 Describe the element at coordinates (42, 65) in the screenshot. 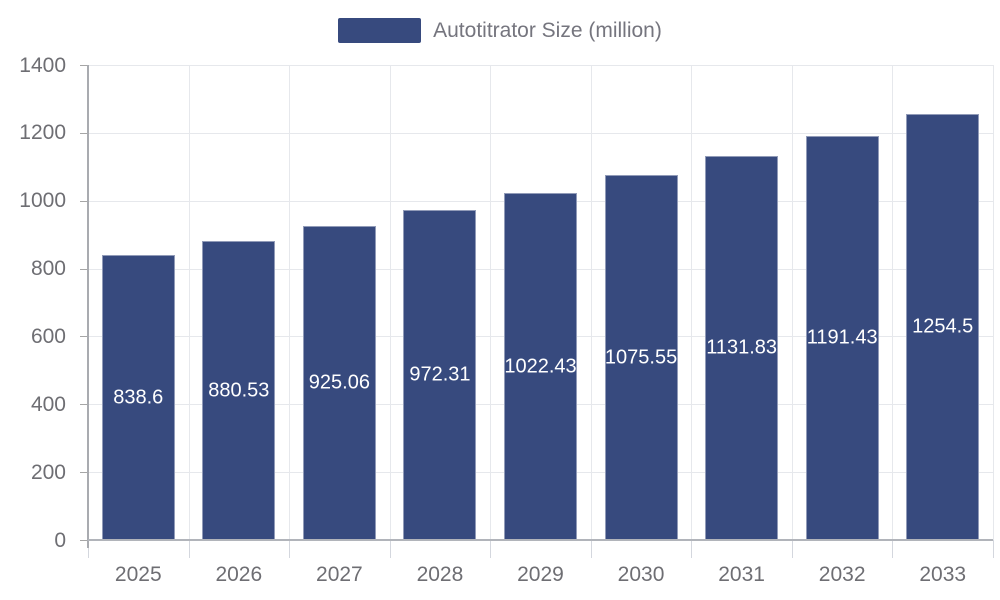

I see `y-axis-tick-label: 1400` at that location.